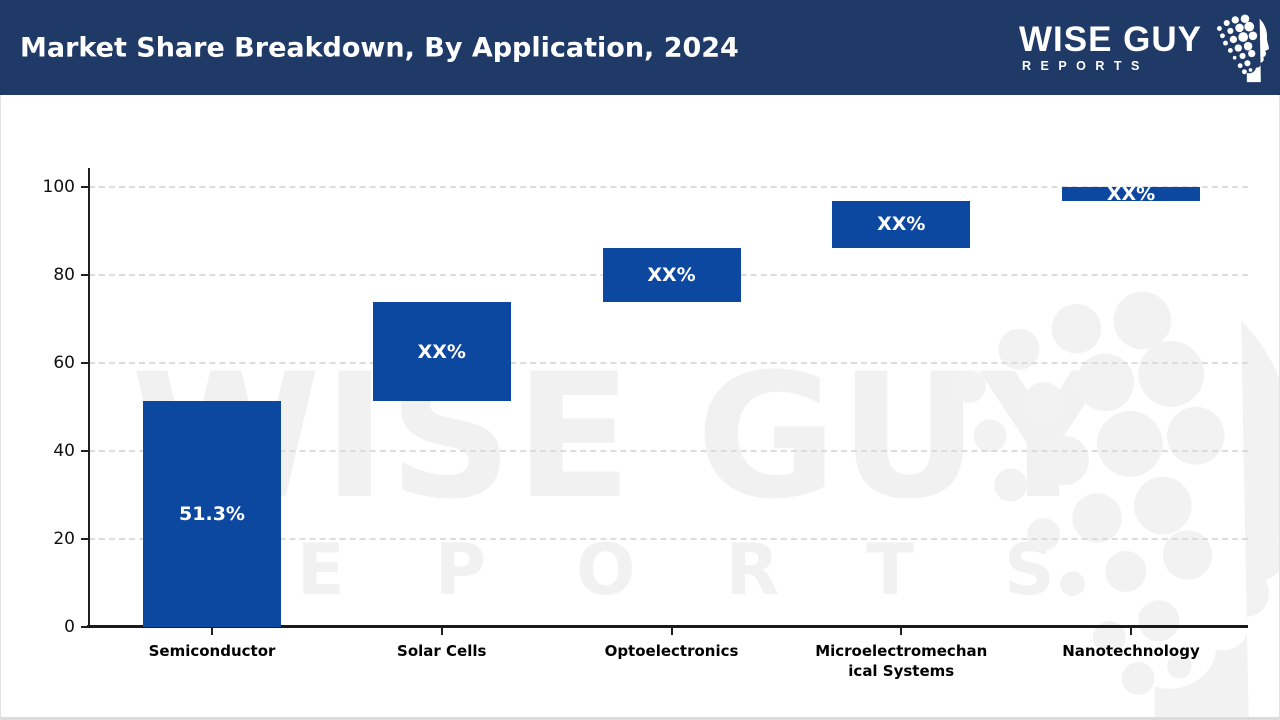 The image size is (1280, 720). I want to click on x-axis-line, so click(667, 626).